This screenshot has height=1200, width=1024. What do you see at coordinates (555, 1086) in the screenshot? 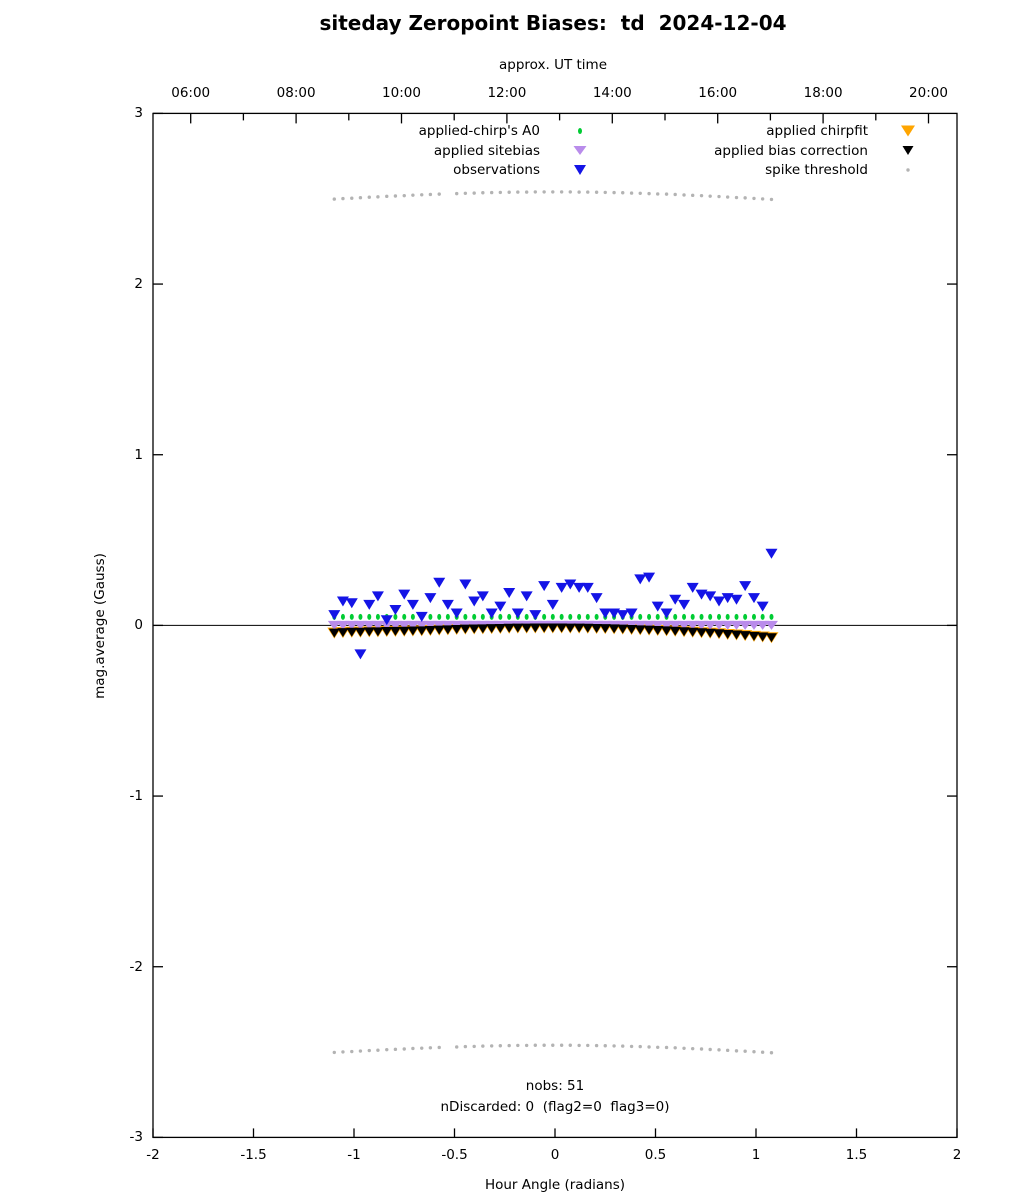
I see `nobs-annotation: nobs: 51` at bounding box center [555, 1086].